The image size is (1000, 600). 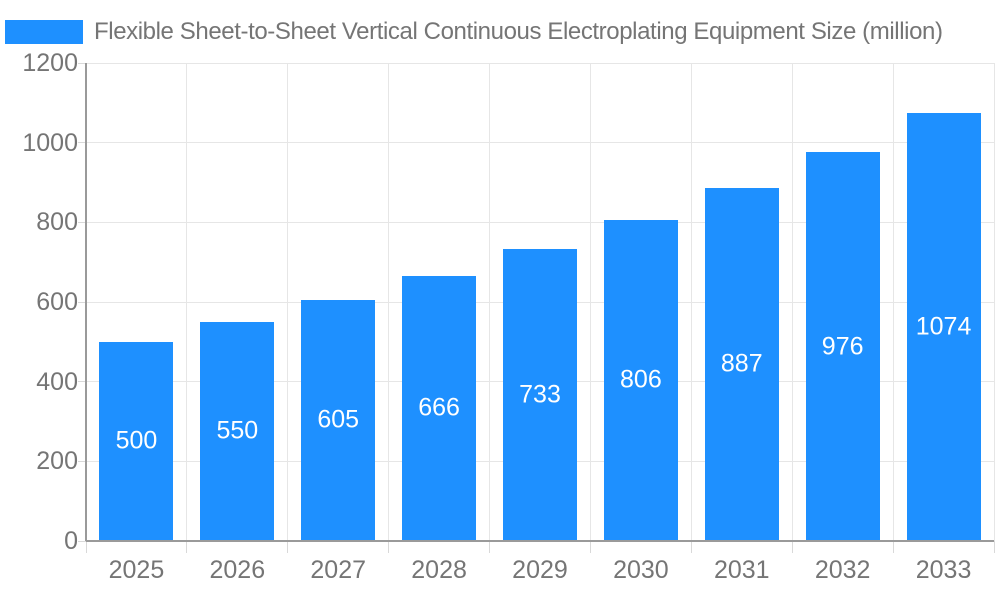 I want to click on bar-value-label: 976, so click(x=842, y=346).